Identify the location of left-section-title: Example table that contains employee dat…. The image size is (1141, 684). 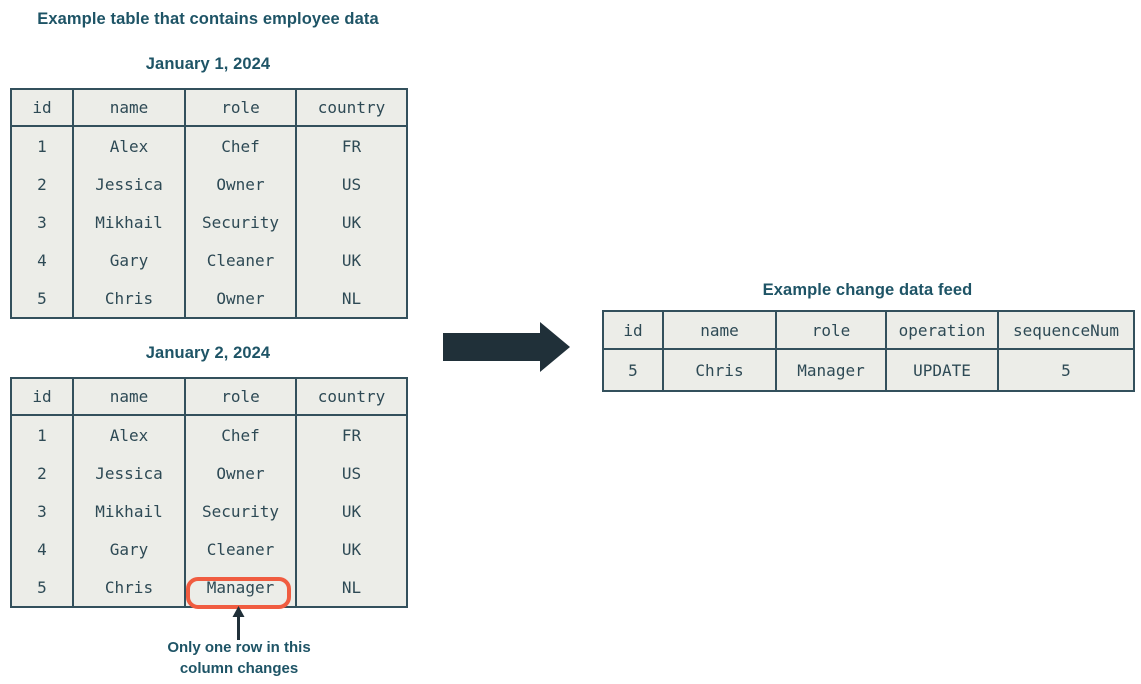
(208, 19).